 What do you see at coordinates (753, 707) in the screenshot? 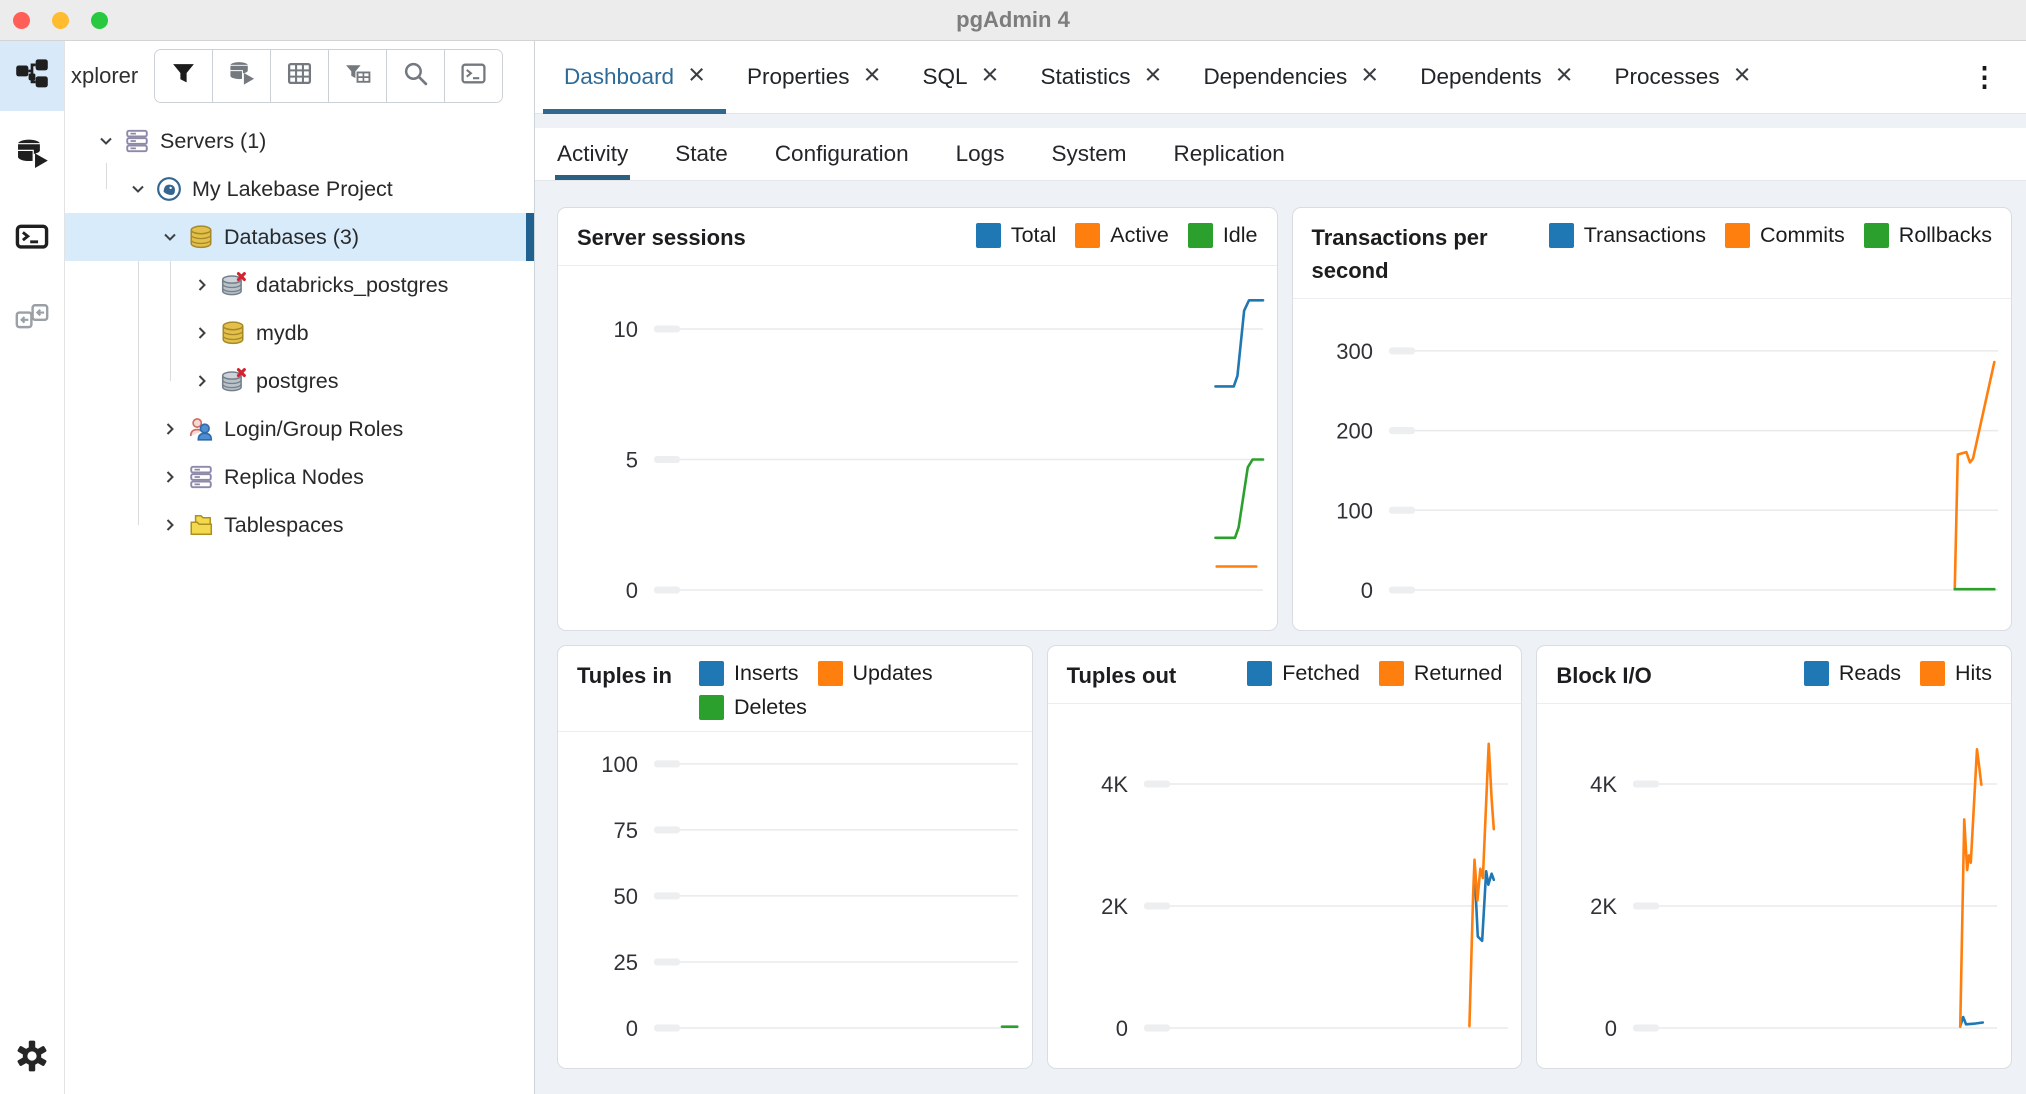
I see `legend-item: Deletes` at bounding box center [753, 707].